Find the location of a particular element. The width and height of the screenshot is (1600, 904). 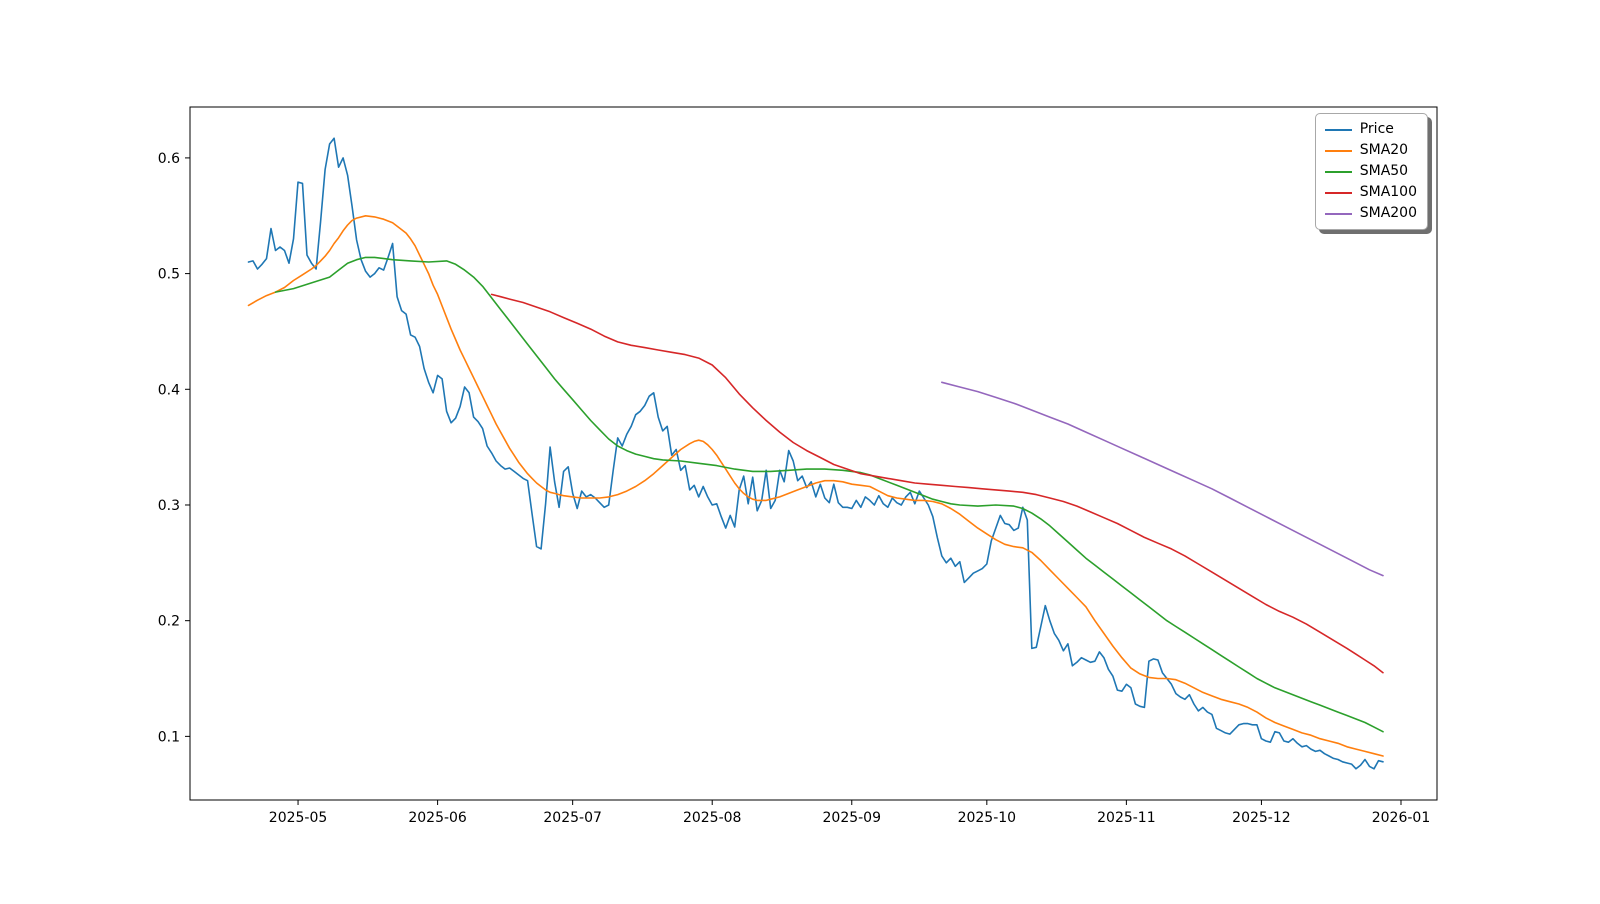

x-tick-label: 2025-11 is located at coordinates (1126, 818).